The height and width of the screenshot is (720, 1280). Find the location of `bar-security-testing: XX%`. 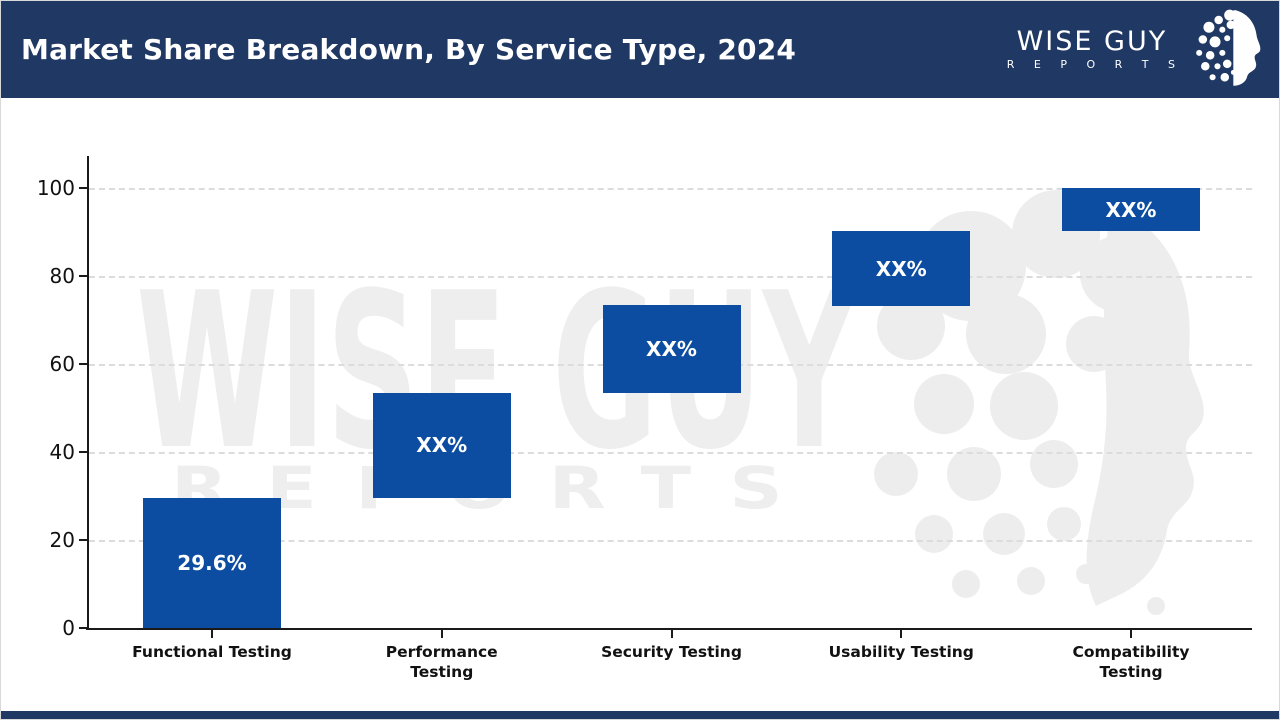

bar-security-testing: XX% is located at coordinates (671, 349).